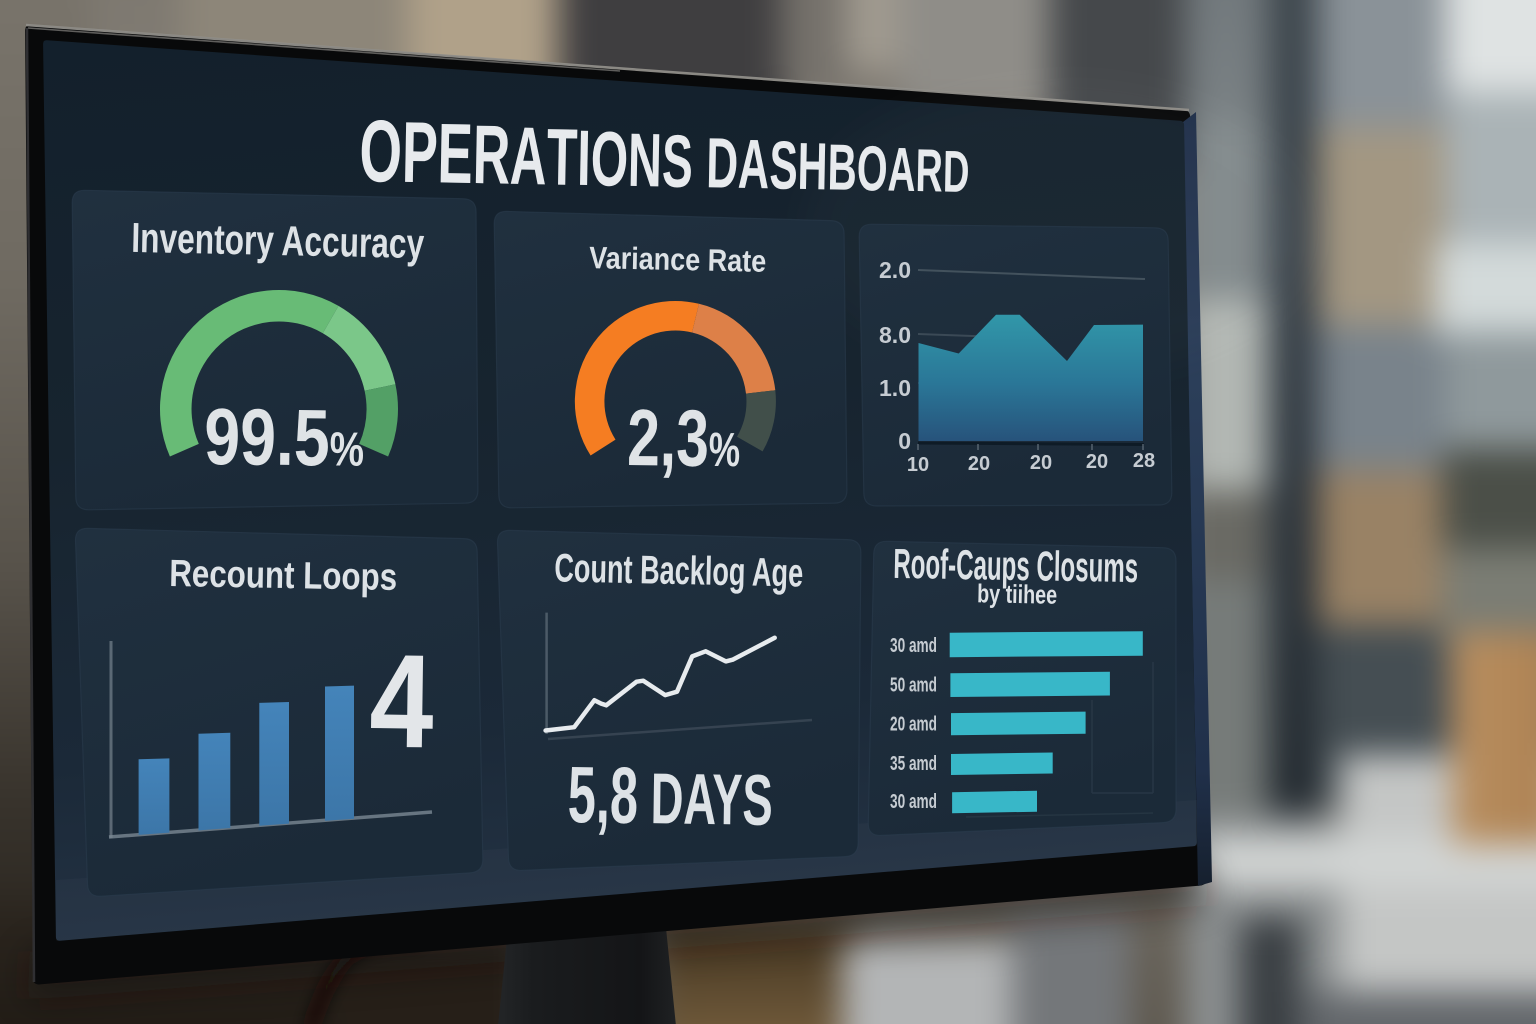  I want to click on svg-text: by tiihee, so click(1017, 594).